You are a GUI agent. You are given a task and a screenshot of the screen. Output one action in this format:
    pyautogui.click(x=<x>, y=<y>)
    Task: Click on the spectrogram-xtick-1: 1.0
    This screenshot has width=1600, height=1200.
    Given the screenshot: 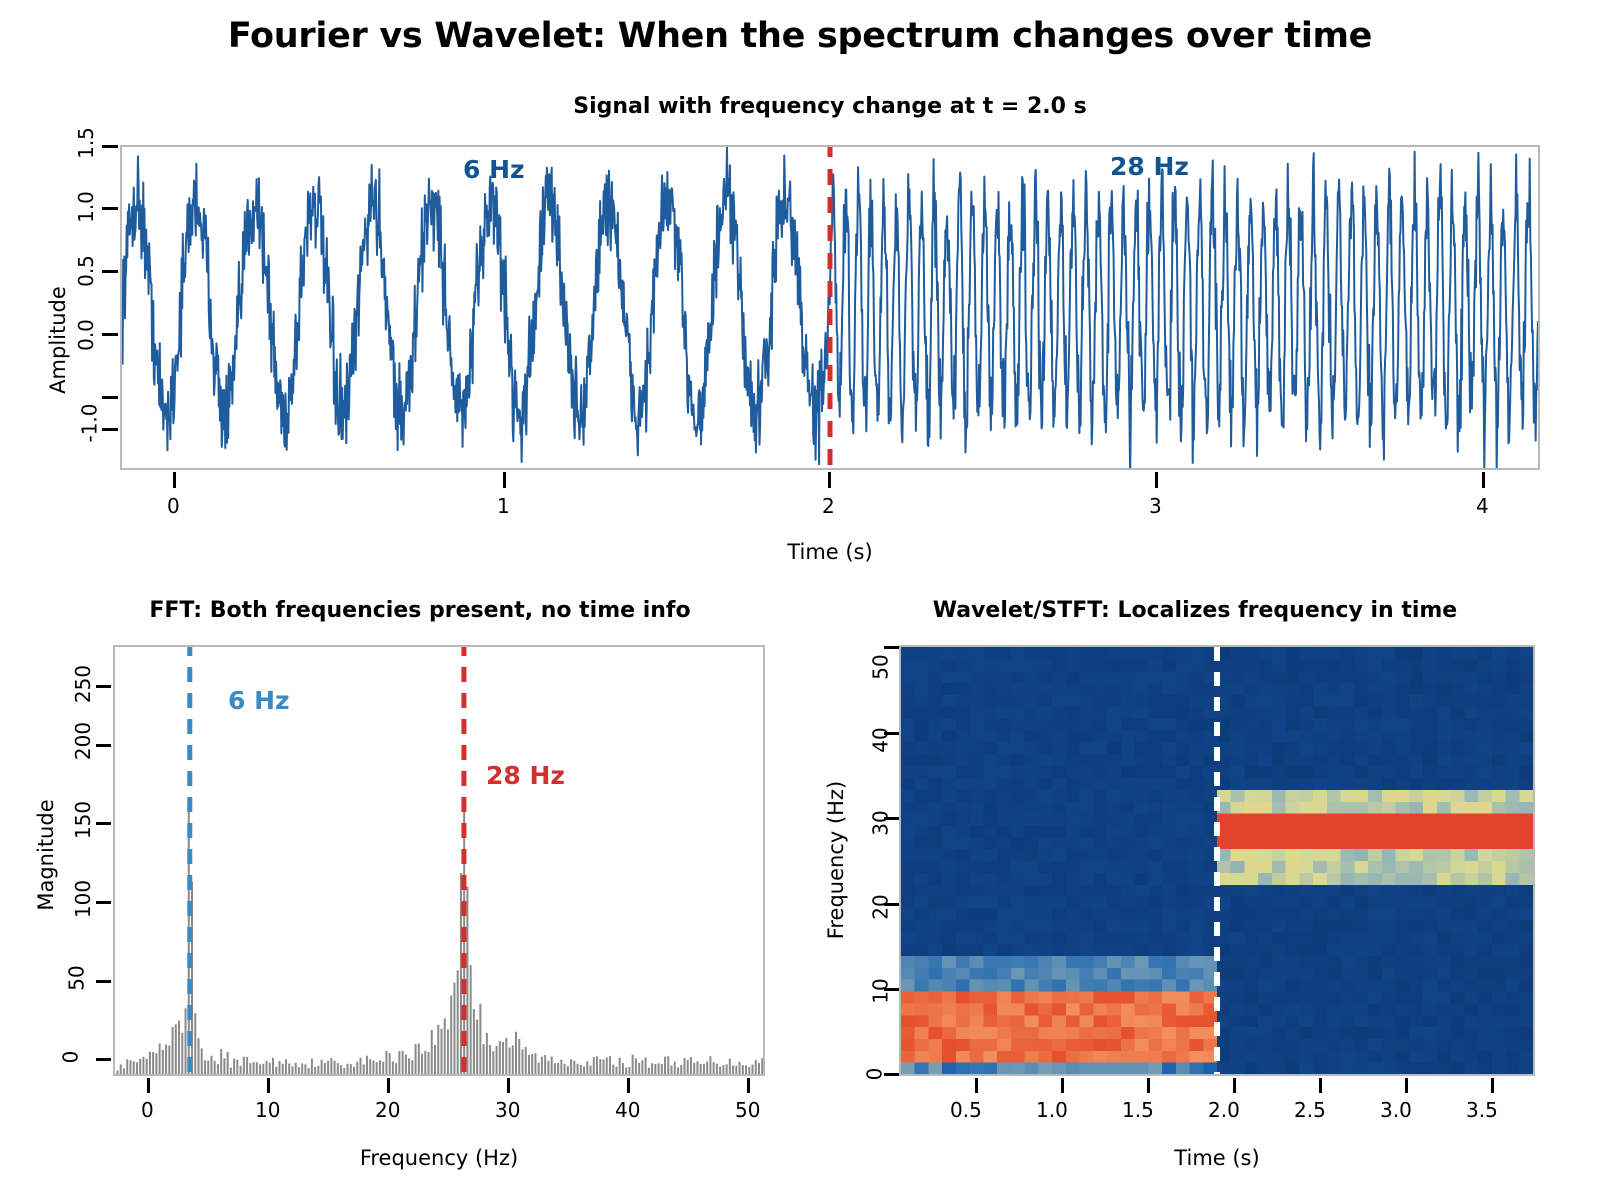 What is the action you would take?
    pyautogui.click(x=1052, y=1110)
    